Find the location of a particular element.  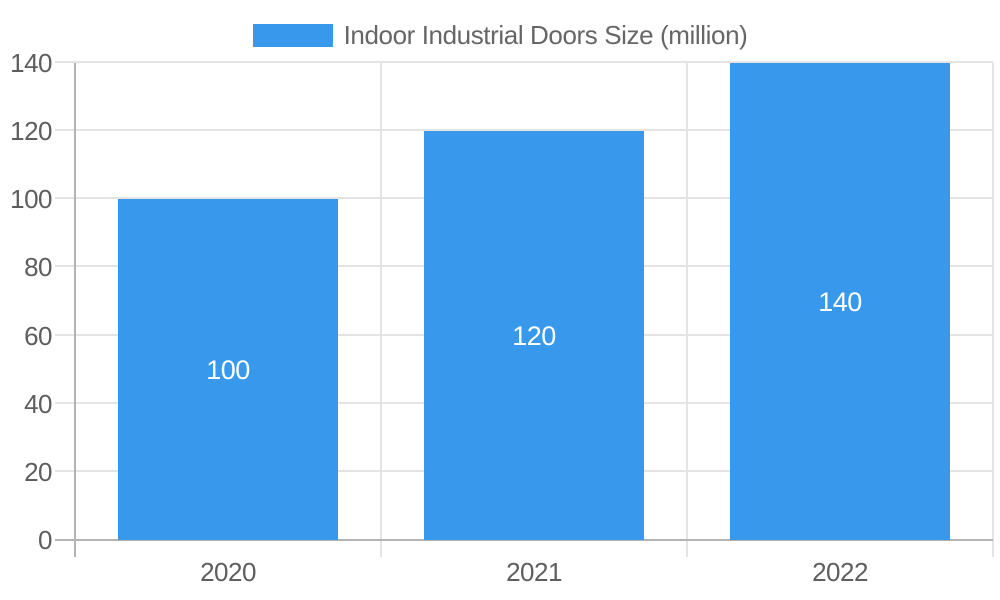

bar-value-label: 120 is located at coordinates (534, 335).